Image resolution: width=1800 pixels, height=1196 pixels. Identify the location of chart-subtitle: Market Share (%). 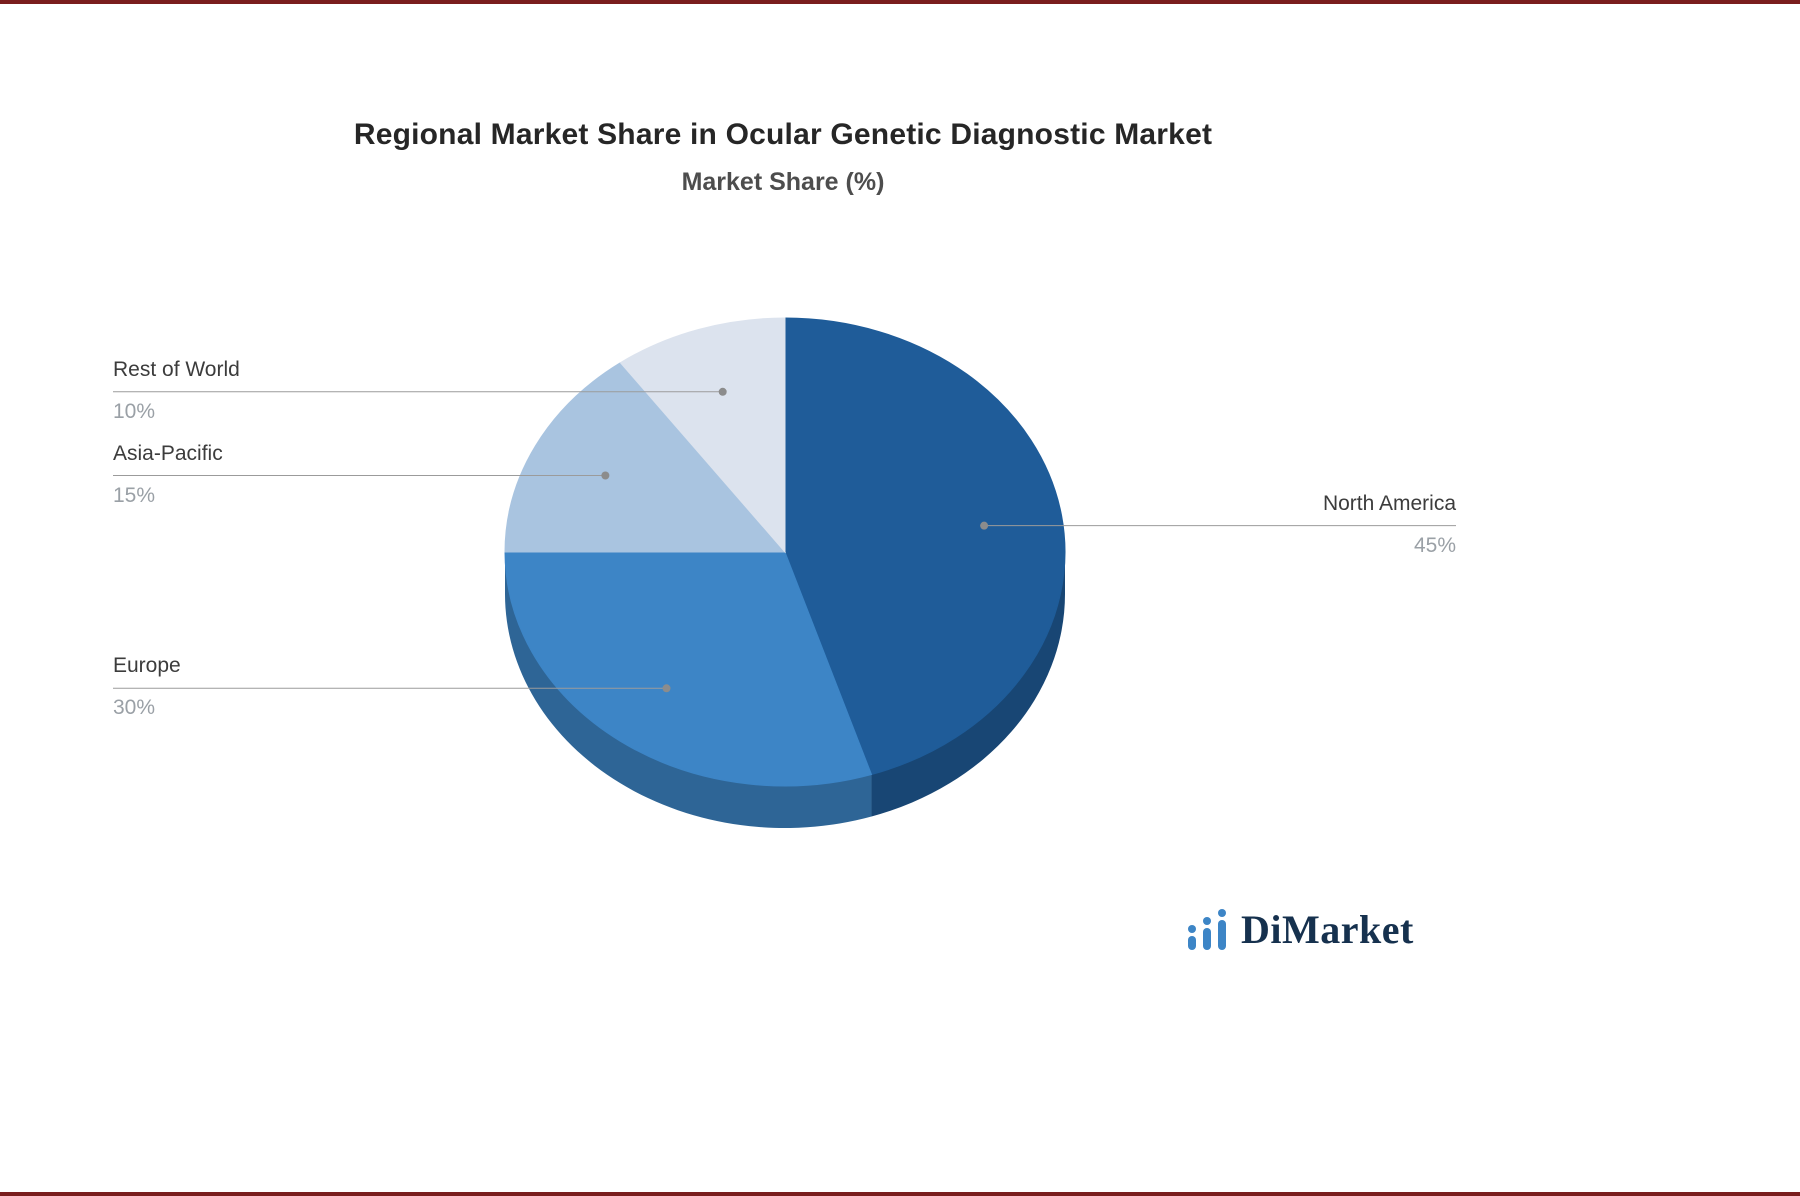
(783, 182).